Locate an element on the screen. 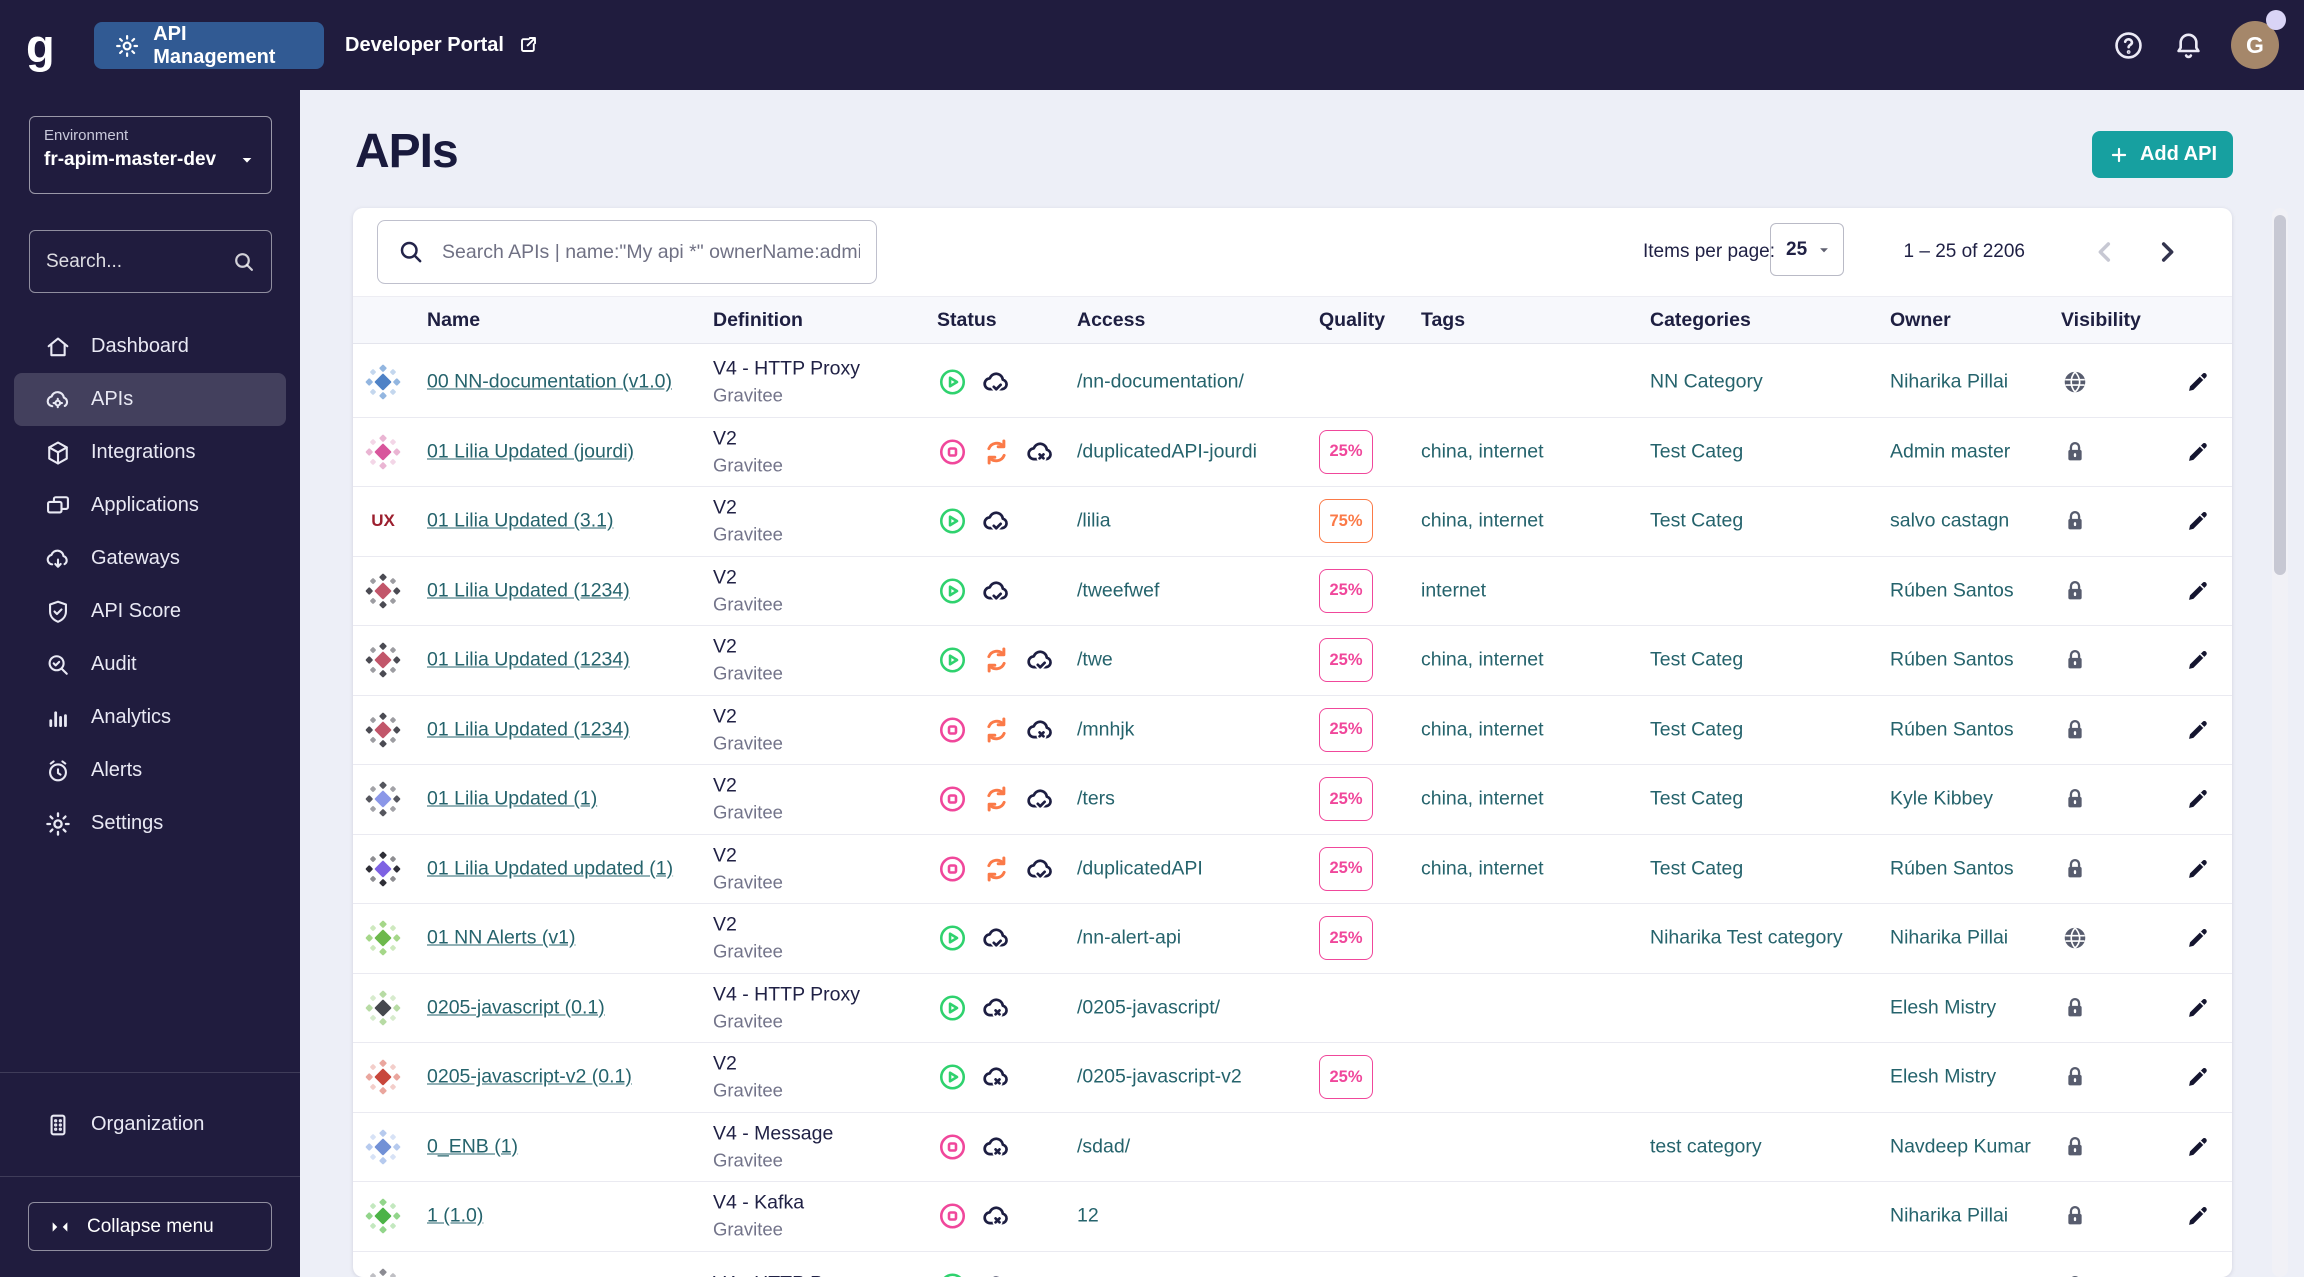  sidebar-item-audit: Audit is located at coordinates (150, 664).